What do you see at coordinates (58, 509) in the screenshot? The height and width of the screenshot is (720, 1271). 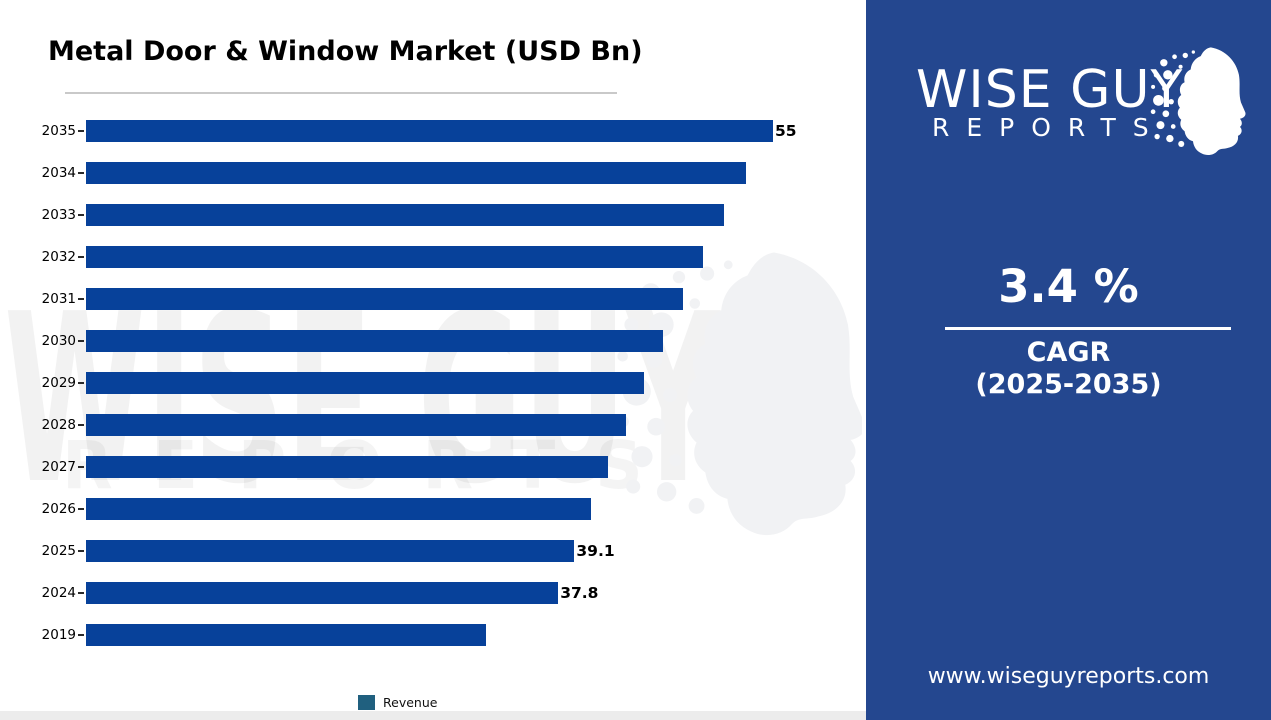 I see `y-axis-label: 2026` at bounding box center [58, 509].